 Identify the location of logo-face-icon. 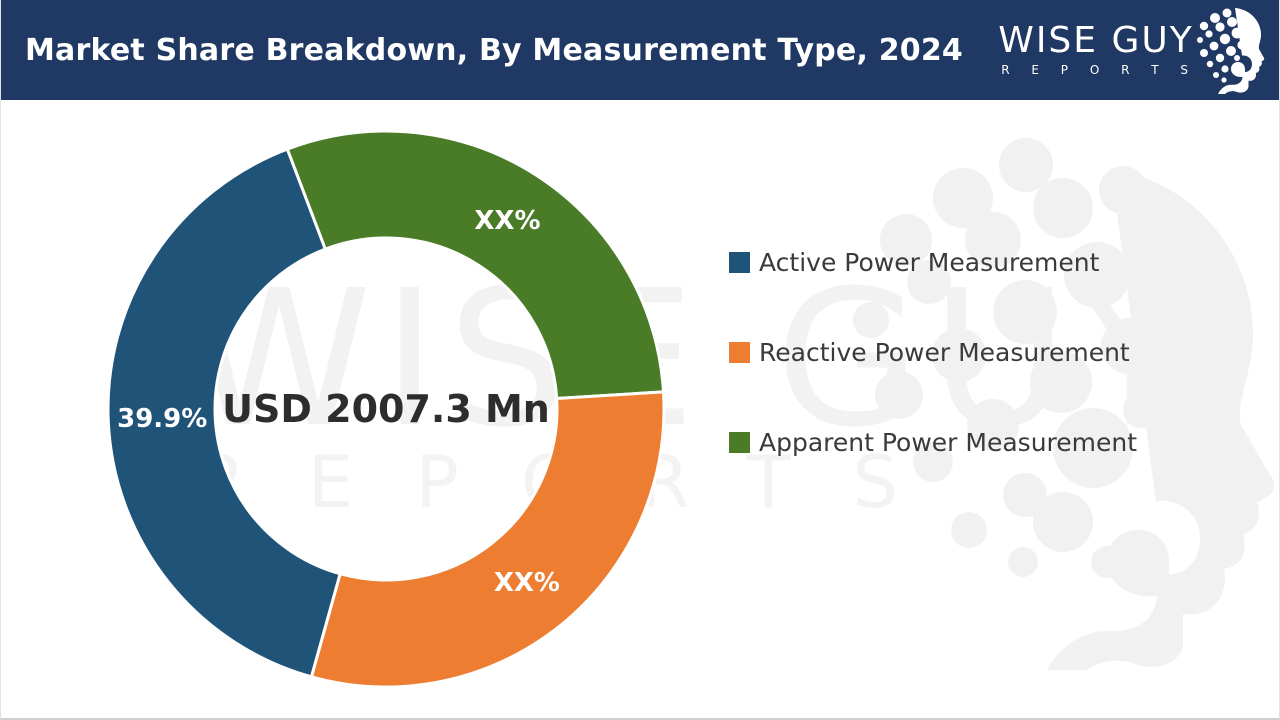
(1231, 51).